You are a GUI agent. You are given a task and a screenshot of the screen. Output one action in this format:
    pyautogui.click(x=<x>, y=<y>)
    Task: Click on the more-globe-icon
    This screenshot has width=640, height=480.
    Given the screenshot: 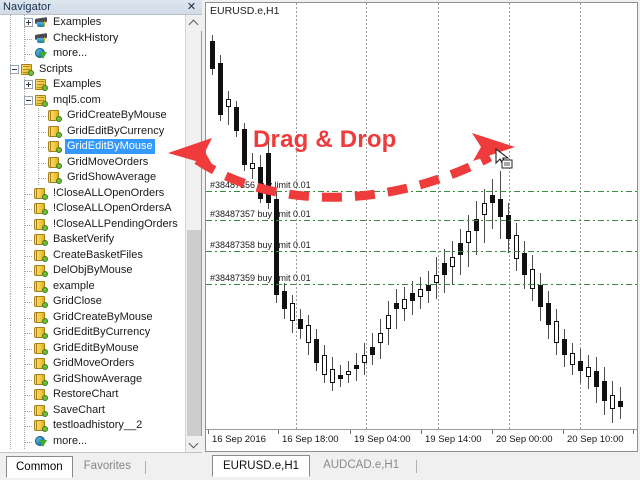 What is the action you would take?
    pyautogui.click(x=41, y=53)
    